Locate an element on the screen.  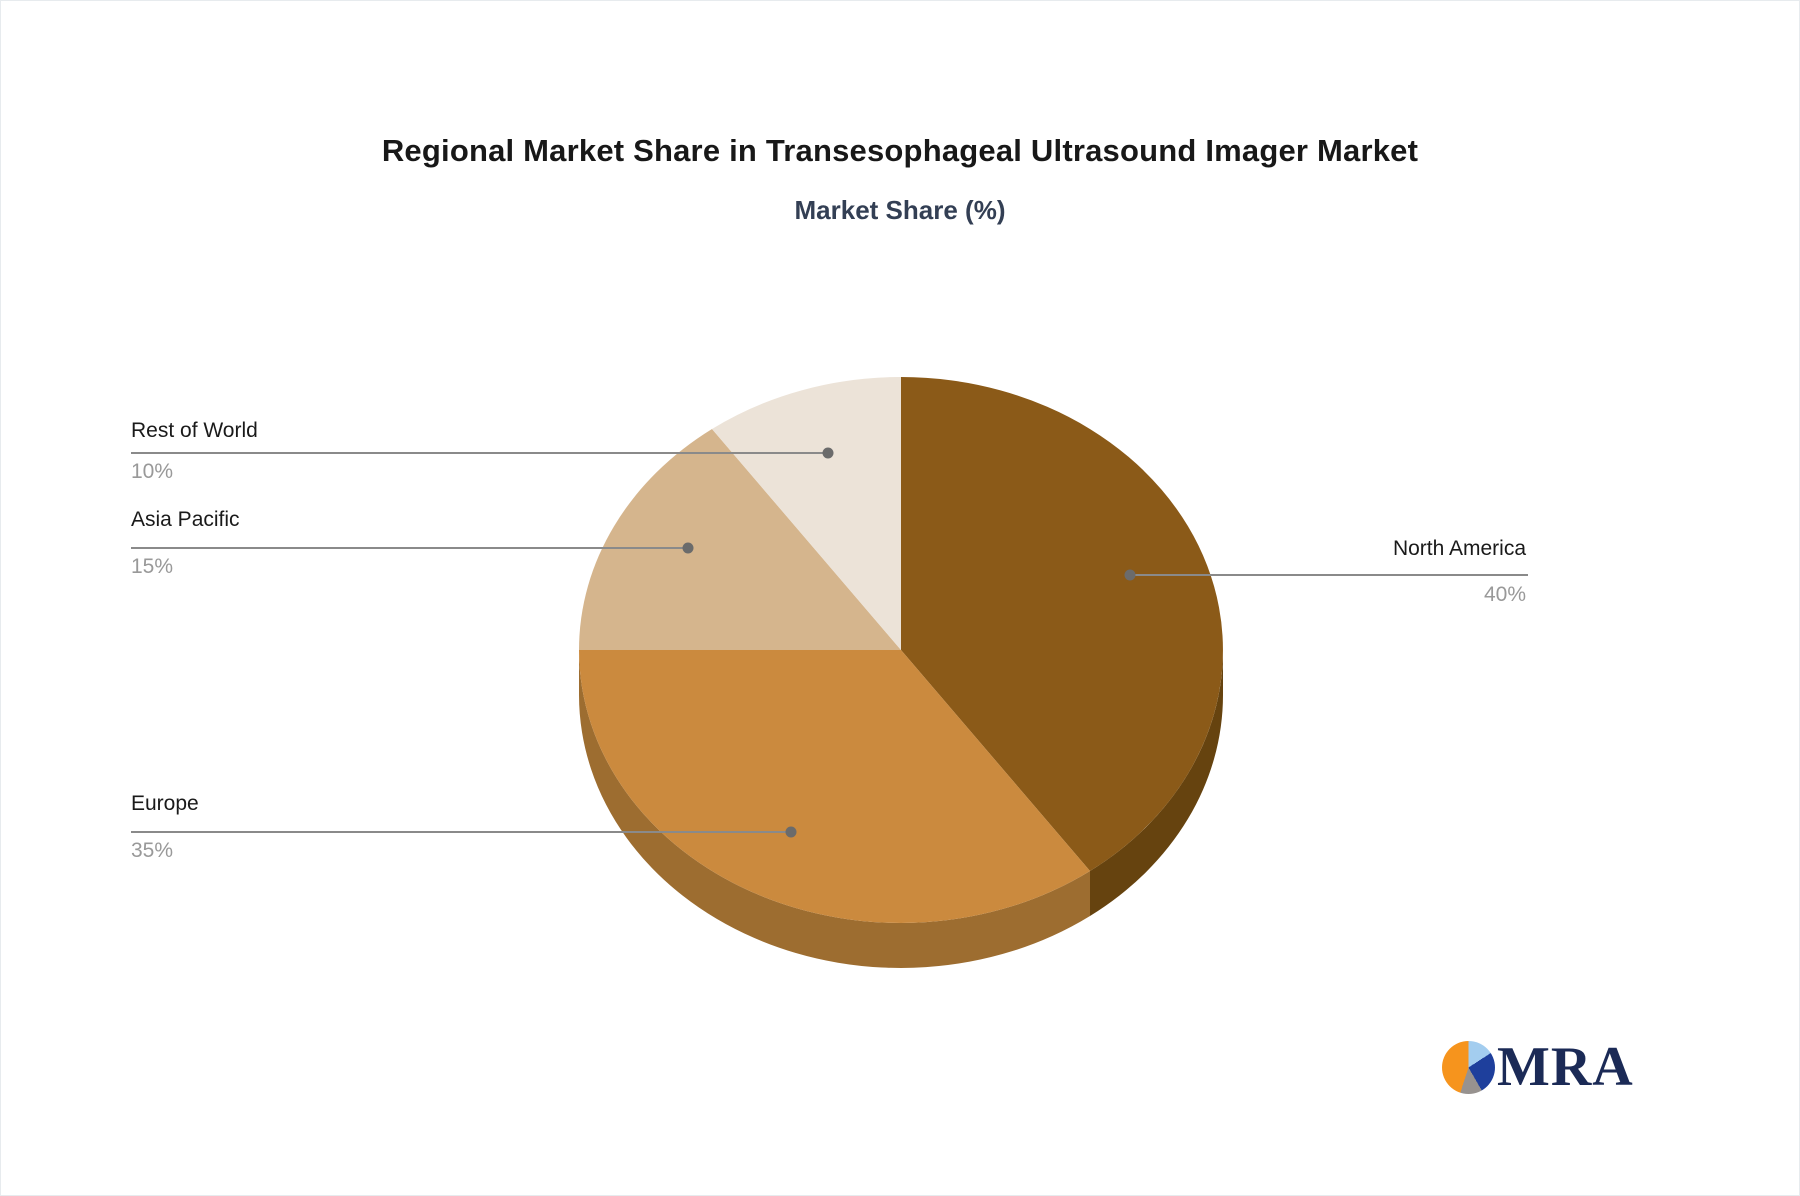
slice-label-asia-pacific: Asia Pacific is located at coordinates (185, 519).